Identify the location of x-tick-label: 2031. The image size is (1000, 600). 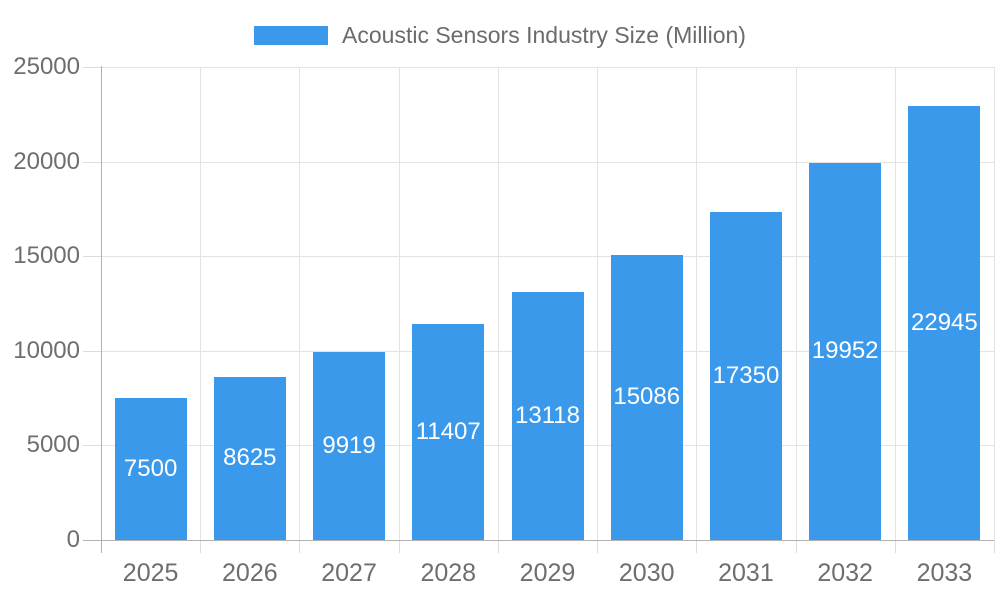
(746, 573).